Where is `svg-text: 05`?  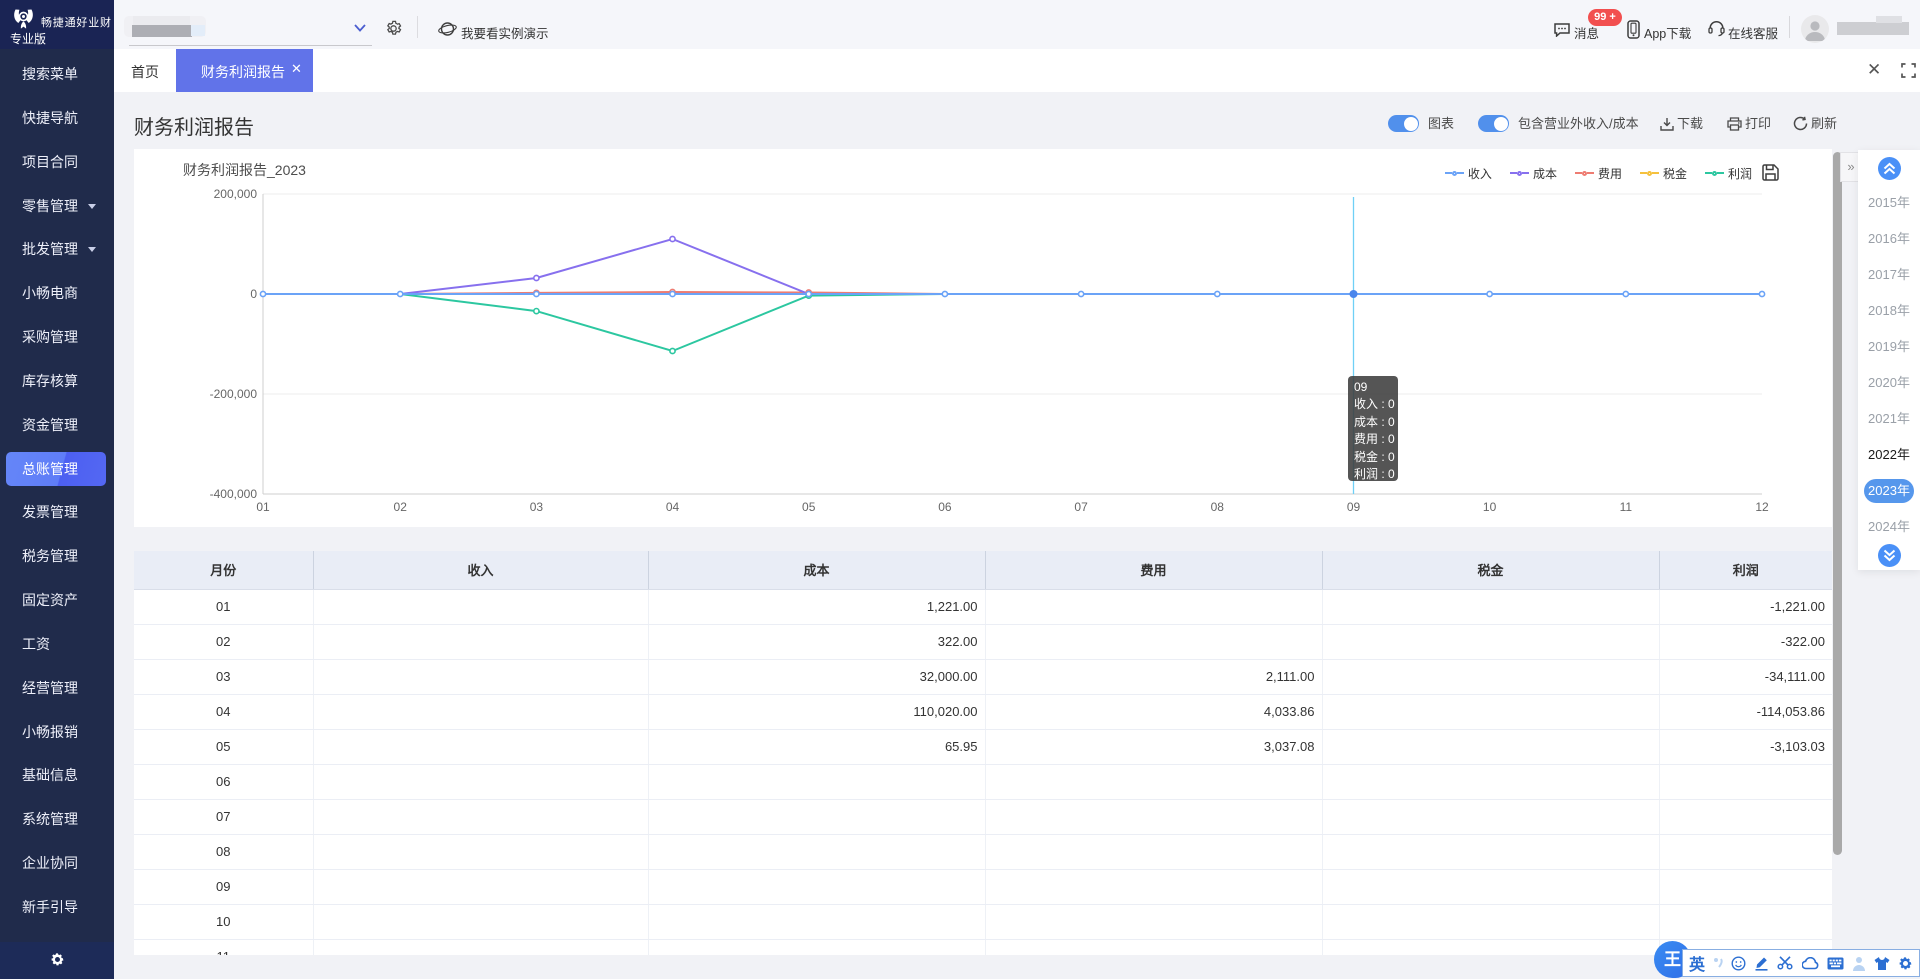 svg-text: 05 is located at coordinates (809, 507).